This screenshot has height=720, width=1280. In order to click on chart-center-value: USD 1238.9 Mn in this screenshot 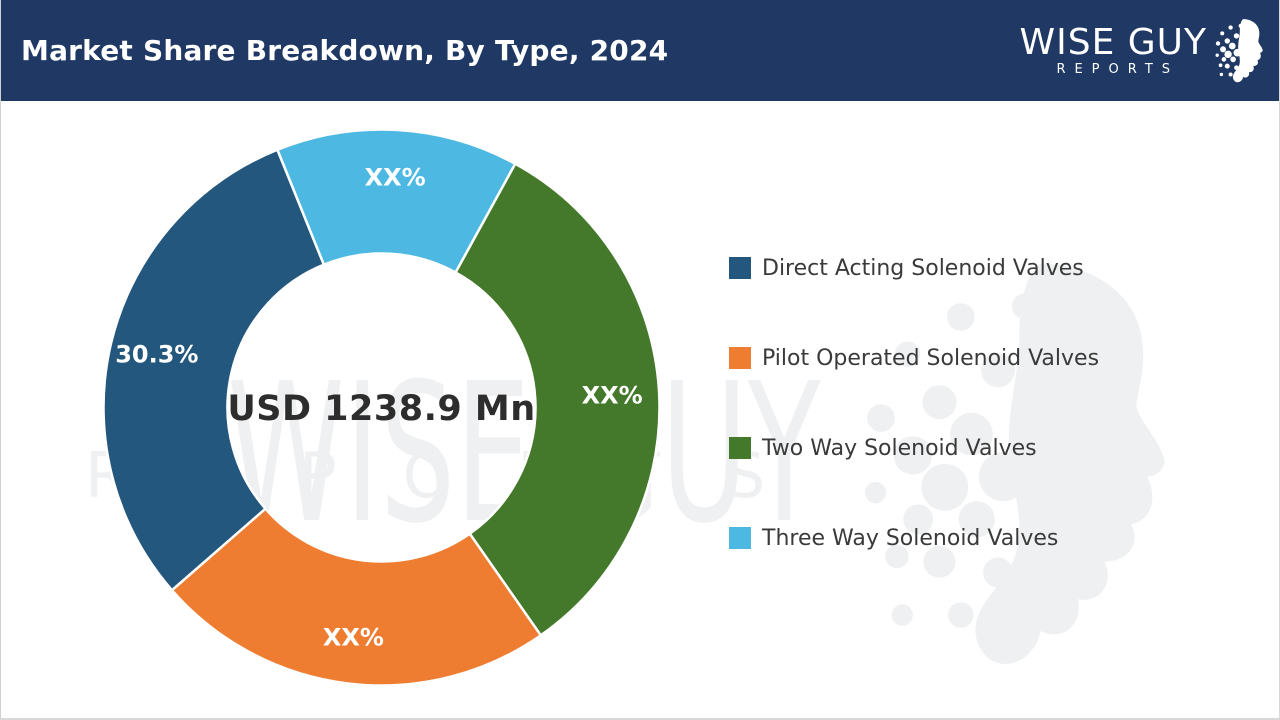, I will do `click(381, 409)`.